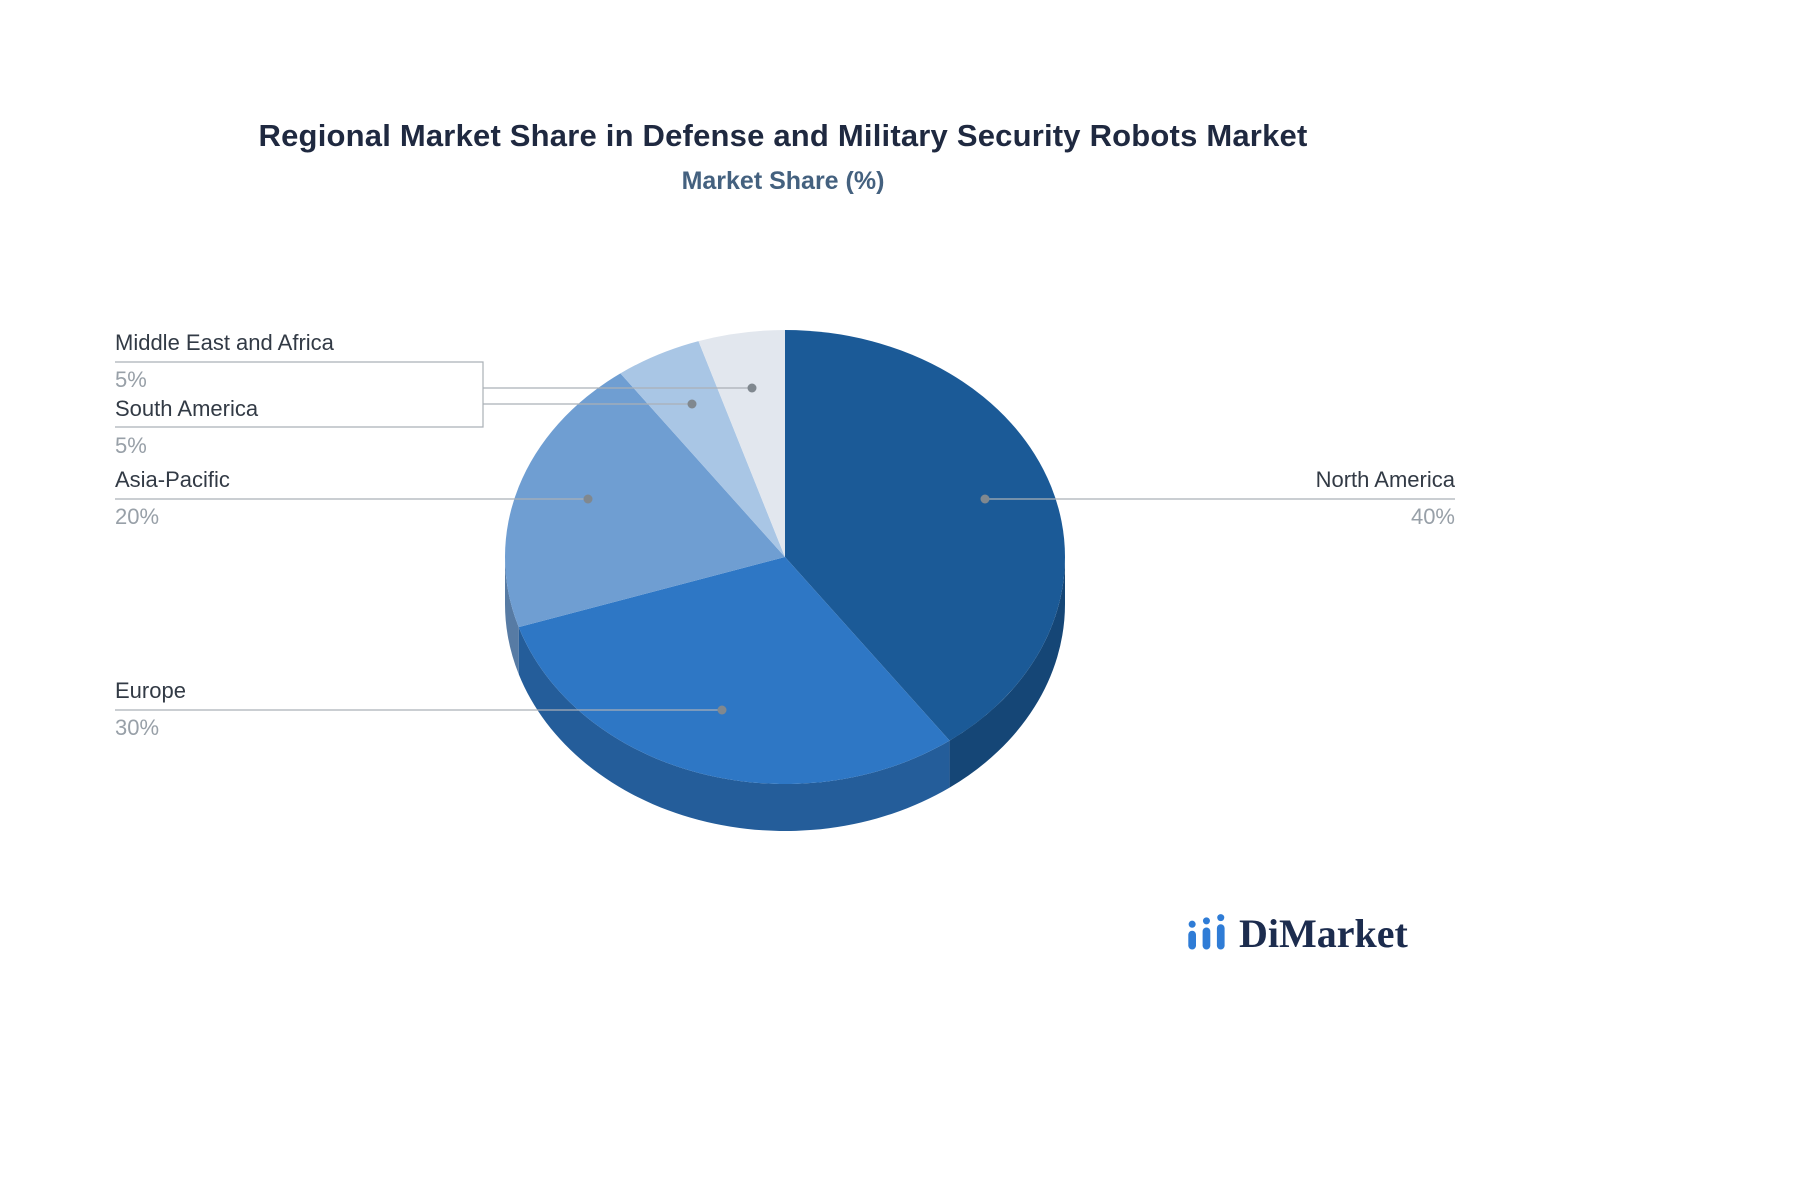 Image resolution: width=1800 pixels, height=1196 pixels. I want to click on leader-dot-south-america, so click(692, 404).